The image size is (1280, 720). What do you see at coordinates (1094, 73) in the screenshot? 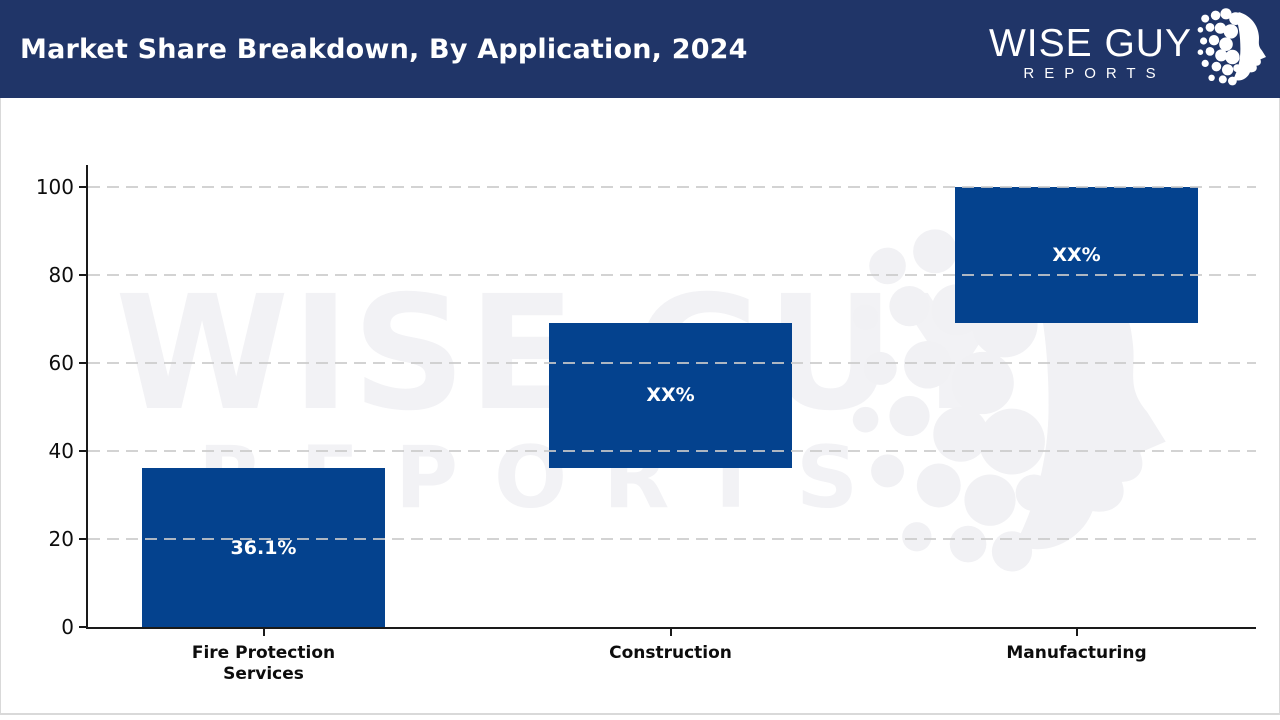
I see `logo-subtitle: REPORTS` at bounding box center [1094, 73].